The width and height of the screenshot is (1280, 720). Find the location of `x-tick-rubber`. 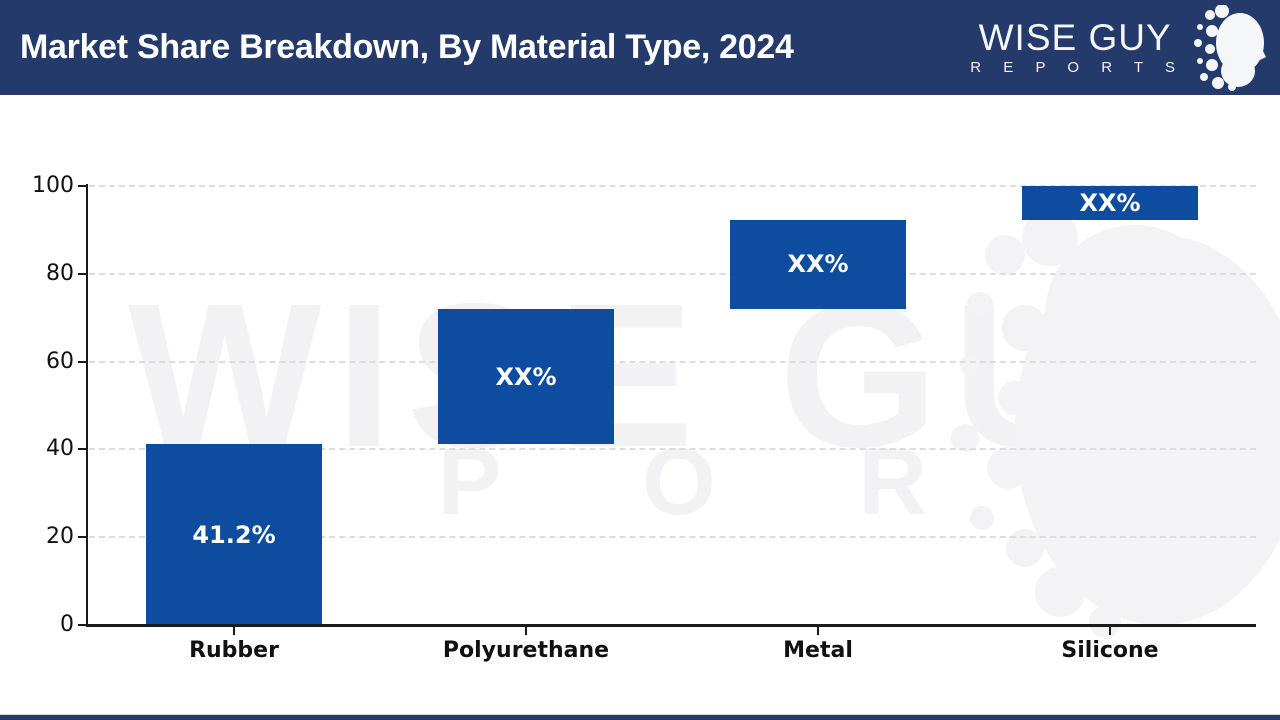

x-tick-rubber is located at coordinates (234, 631).